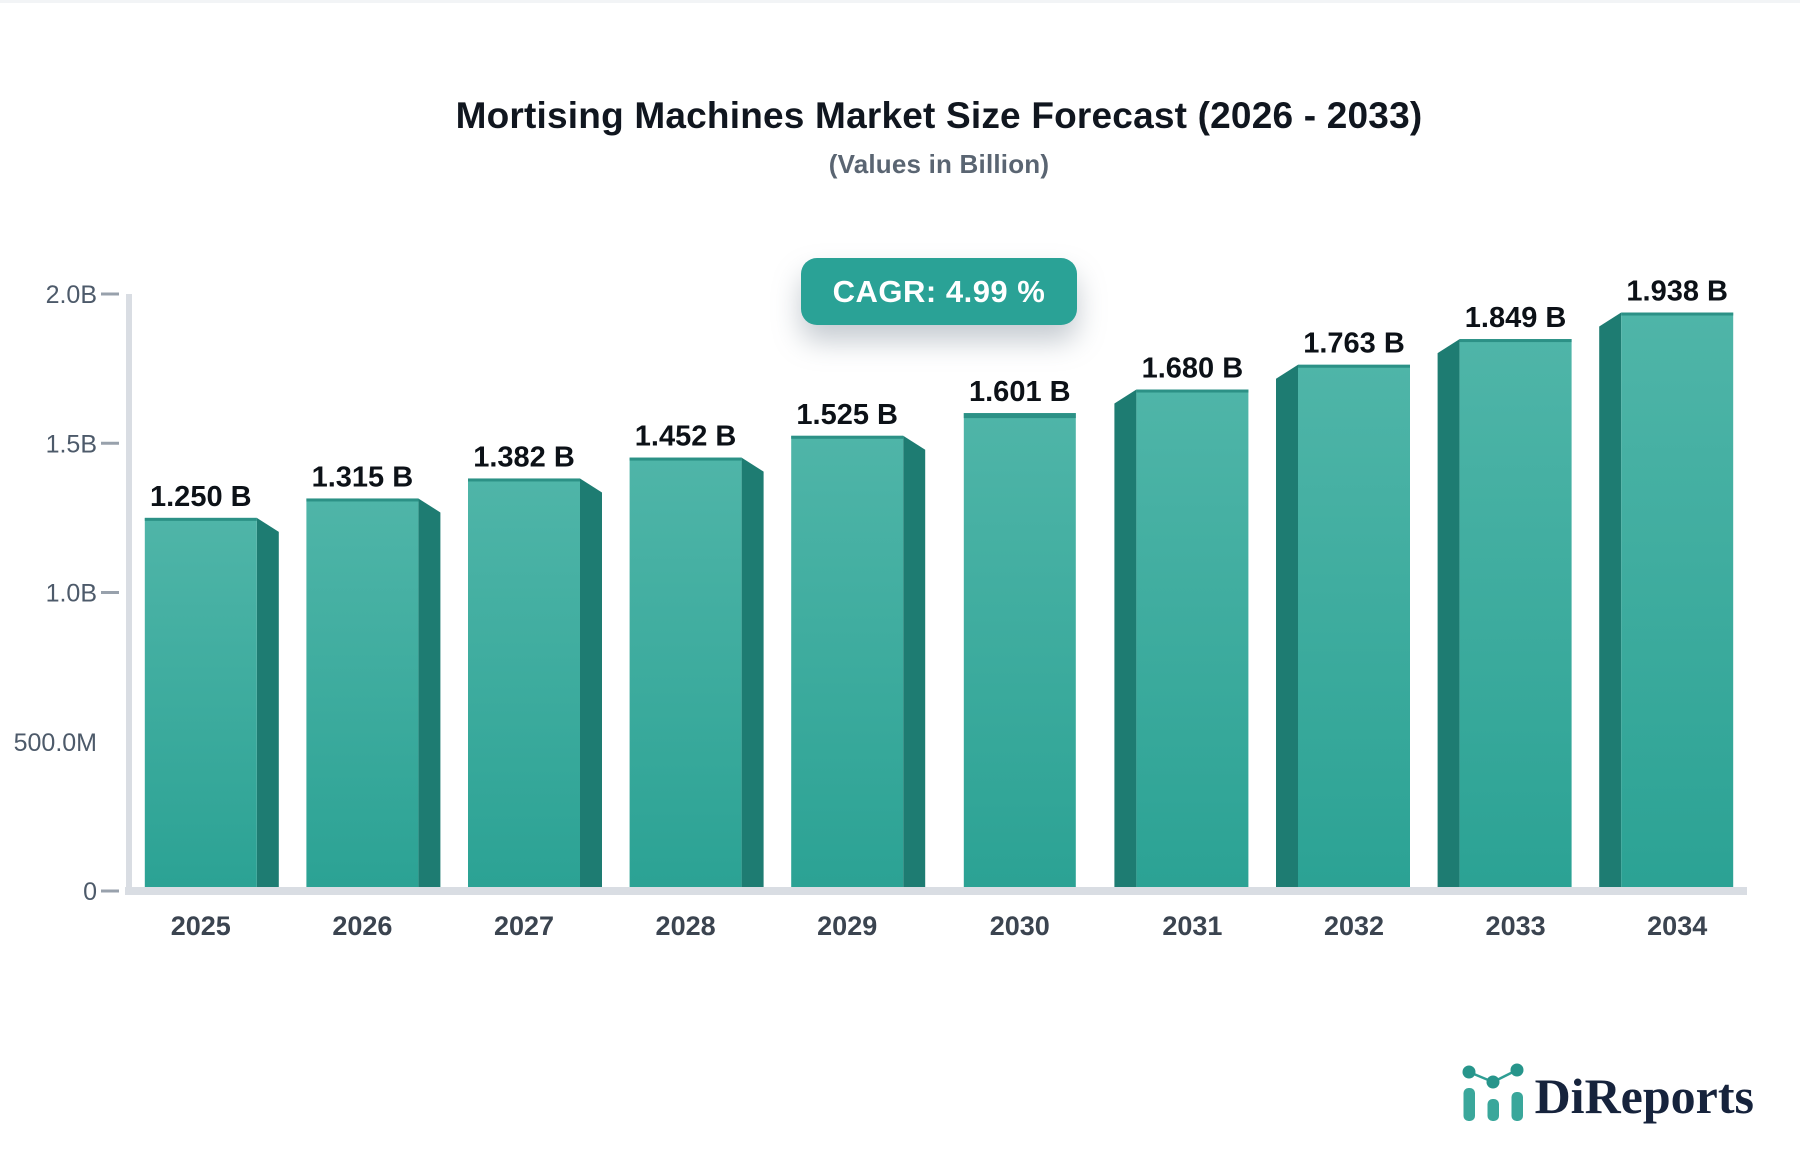 The image size is (1800, 1159). What do you see at coordinates (847, 926) in the screenshot?
I see `year-label-2029: 2029` at bounding box center [847, 926].